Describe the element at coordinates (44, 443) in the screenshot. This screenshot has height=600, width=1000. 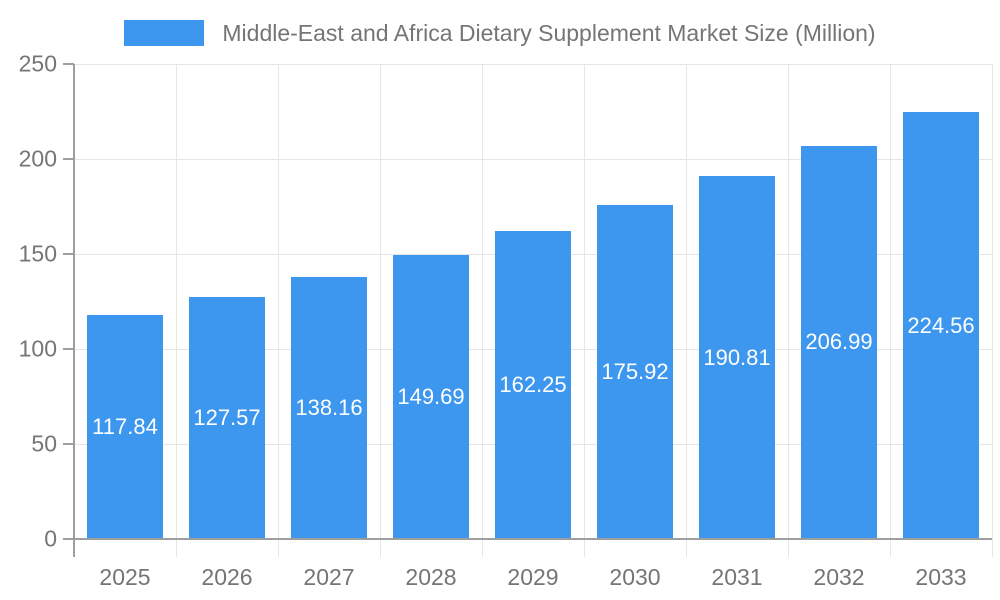
I see `y-axis-label-50: 50` at that location.